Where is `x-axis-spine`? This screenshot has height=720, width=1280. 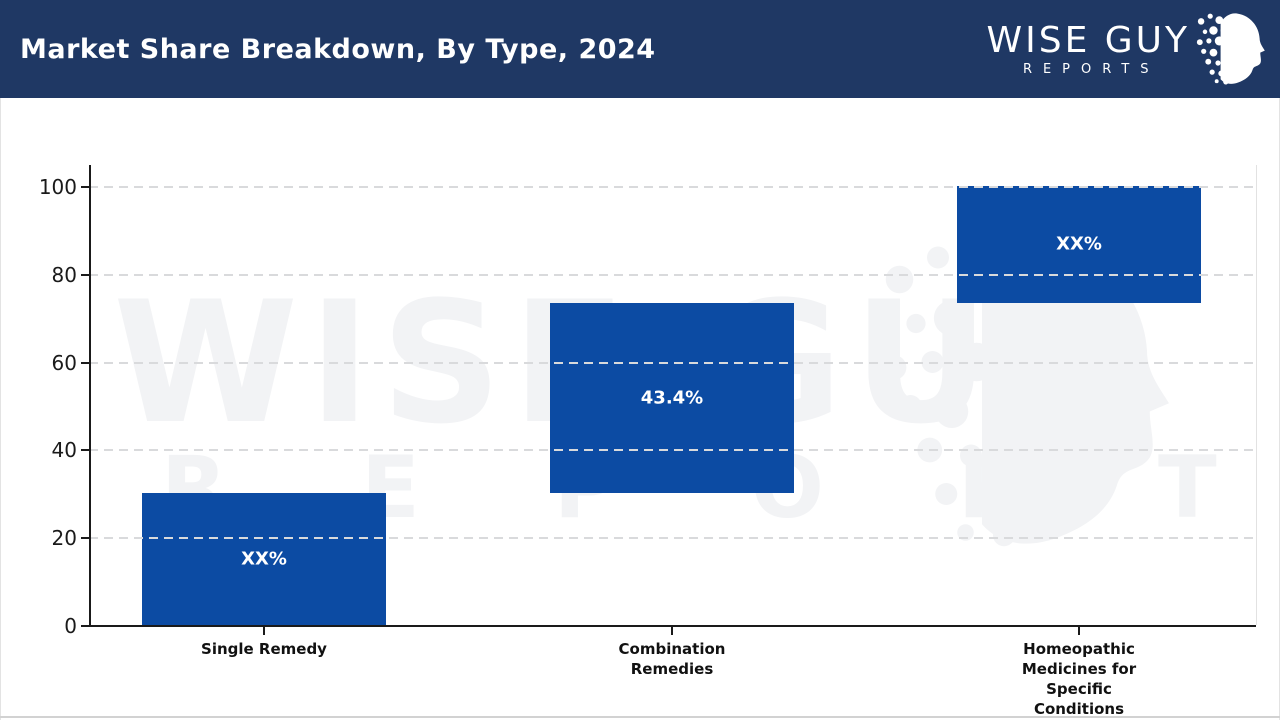 x-axis-spine is located at coordinates (672, 626).